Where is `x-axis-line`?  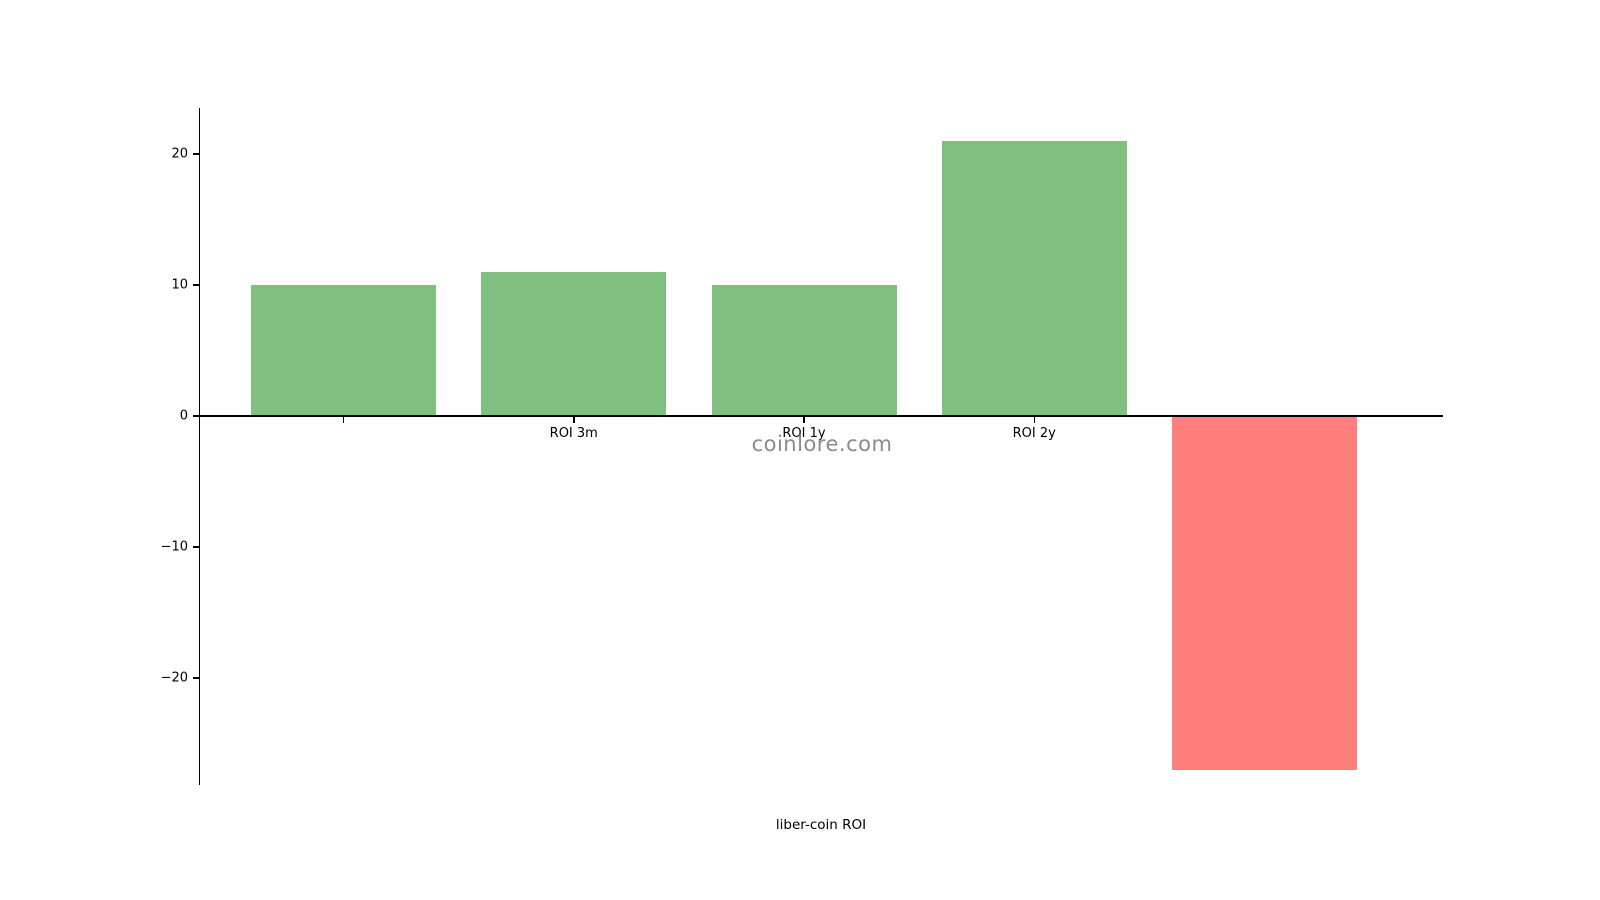 x-axis-line is located at coordinates (820, 416).